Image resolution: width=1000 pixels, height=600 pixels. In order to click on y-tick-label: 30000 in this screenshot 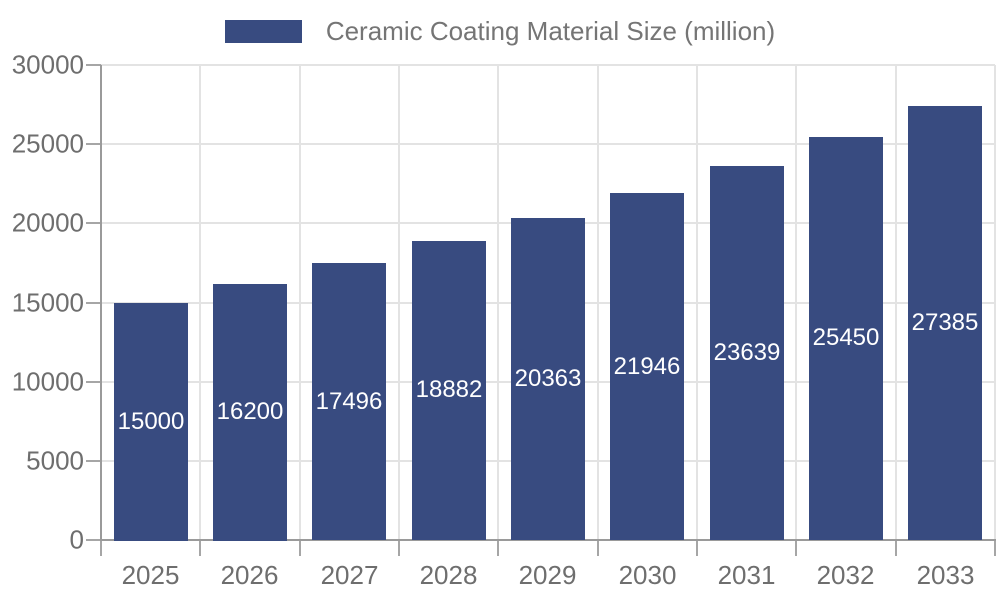, I will do `click(47, 64)`.